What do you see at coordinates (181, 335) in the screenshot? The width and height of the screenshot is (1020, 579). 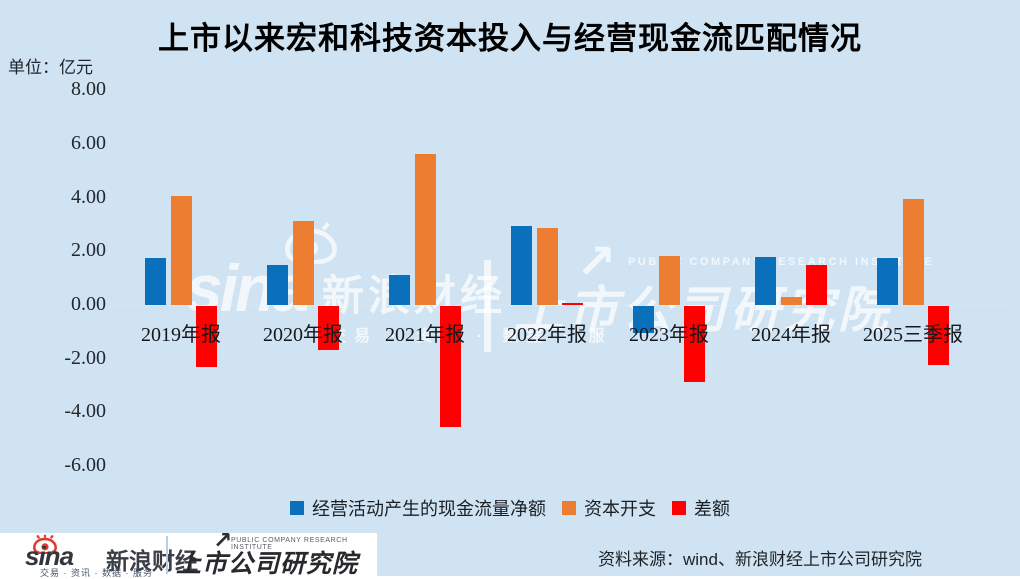 I see `x-axis-label-2019年报: 2019年报` at bounding box center [181, 335].